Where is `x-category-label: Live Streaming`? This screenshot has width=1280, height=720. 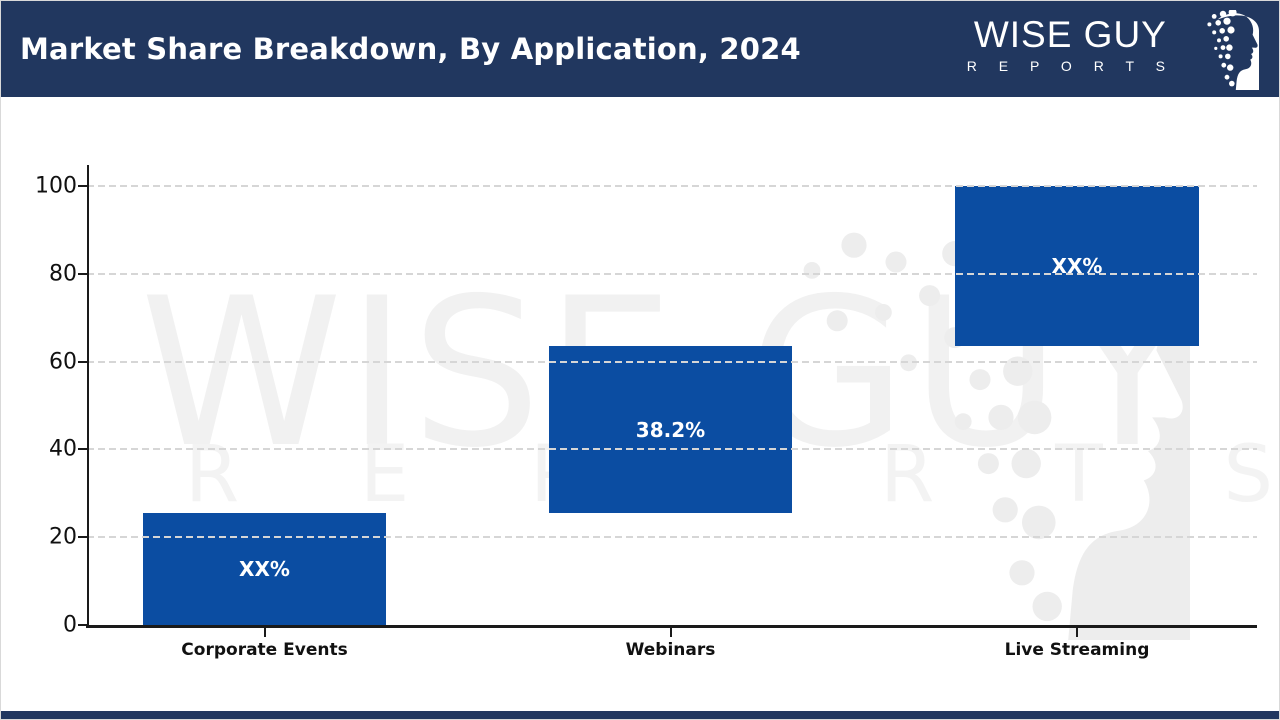 x-category-label: Live Streaming is located at coordinates (1077, 650).